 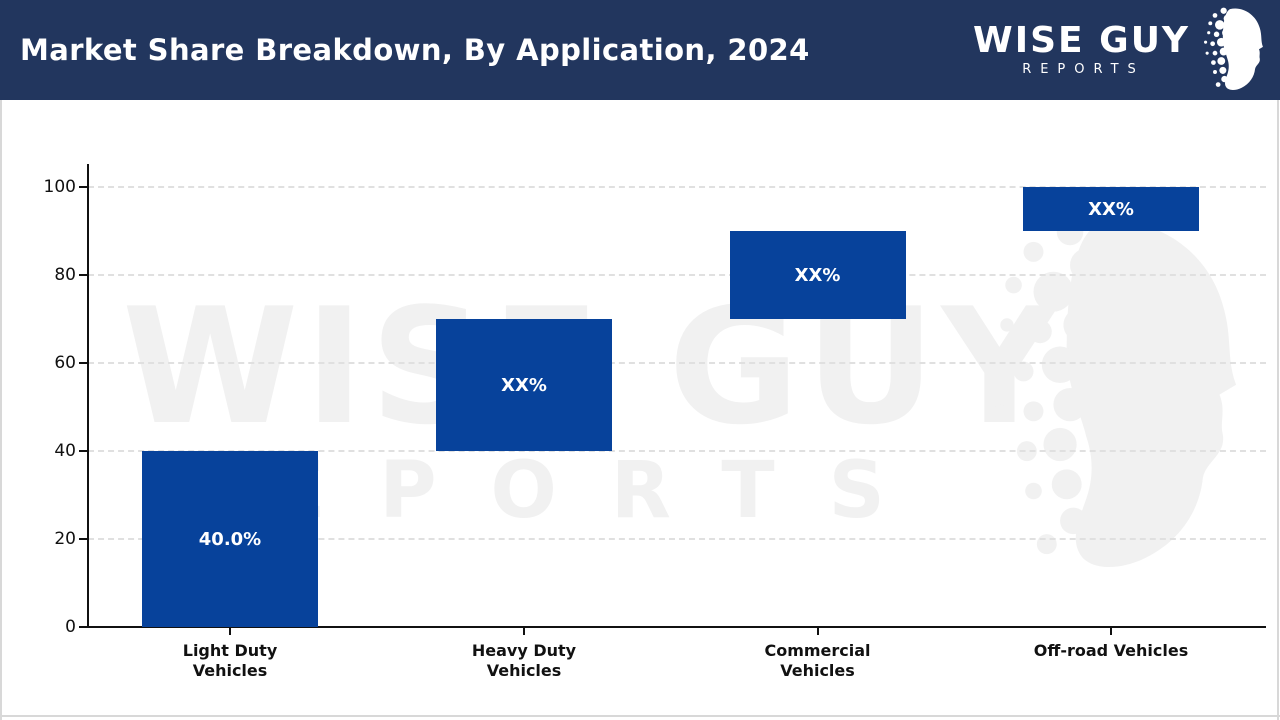 I want to click on y-axis-tick-label-0: 0, so click(x=70, y=627).